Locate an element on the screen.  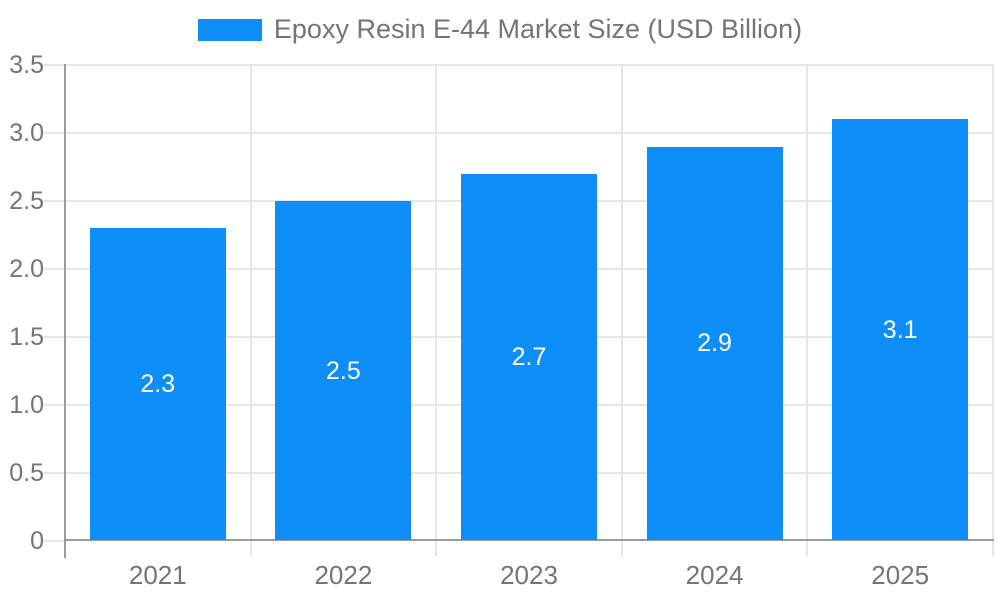
y-tick-label: 0 is located at coordinates (37, 540).